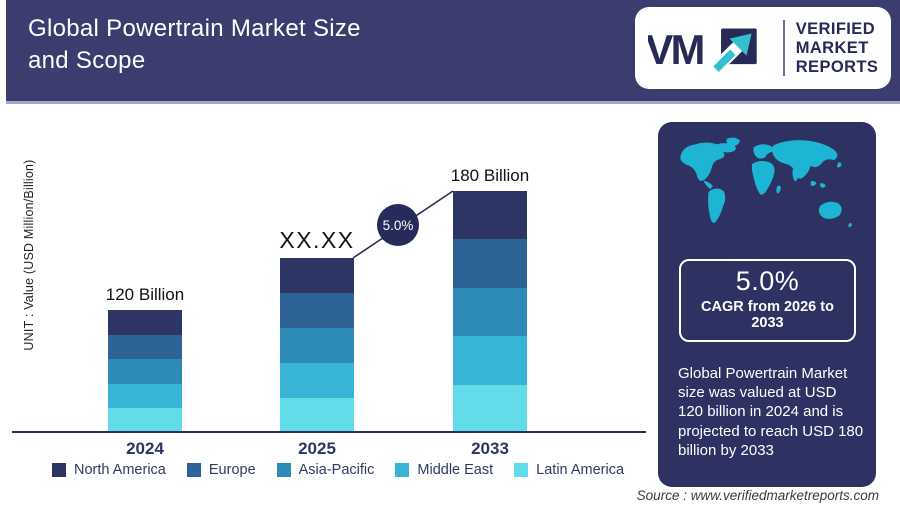  What do you see at coordinates (455, 470) in the screenshot?
I see `legend-label: Middle East` at bounding box center [455, 470].